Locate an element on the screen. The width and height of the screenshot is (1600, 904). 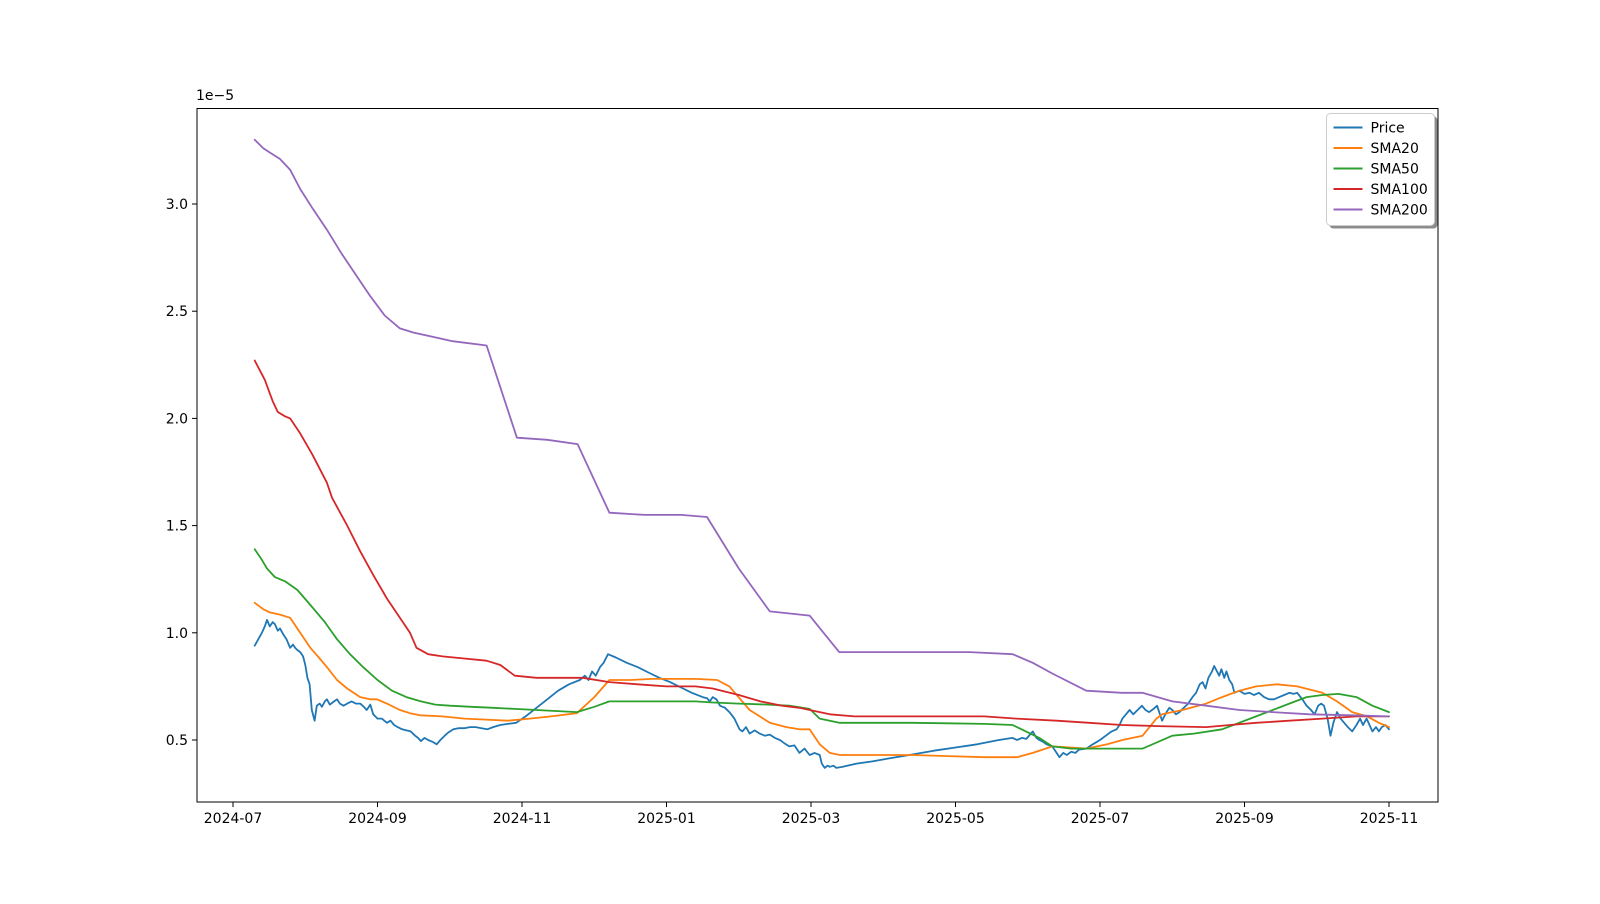
y-axis-offset-text: 1e−5 is located at coordinates (215, 96).